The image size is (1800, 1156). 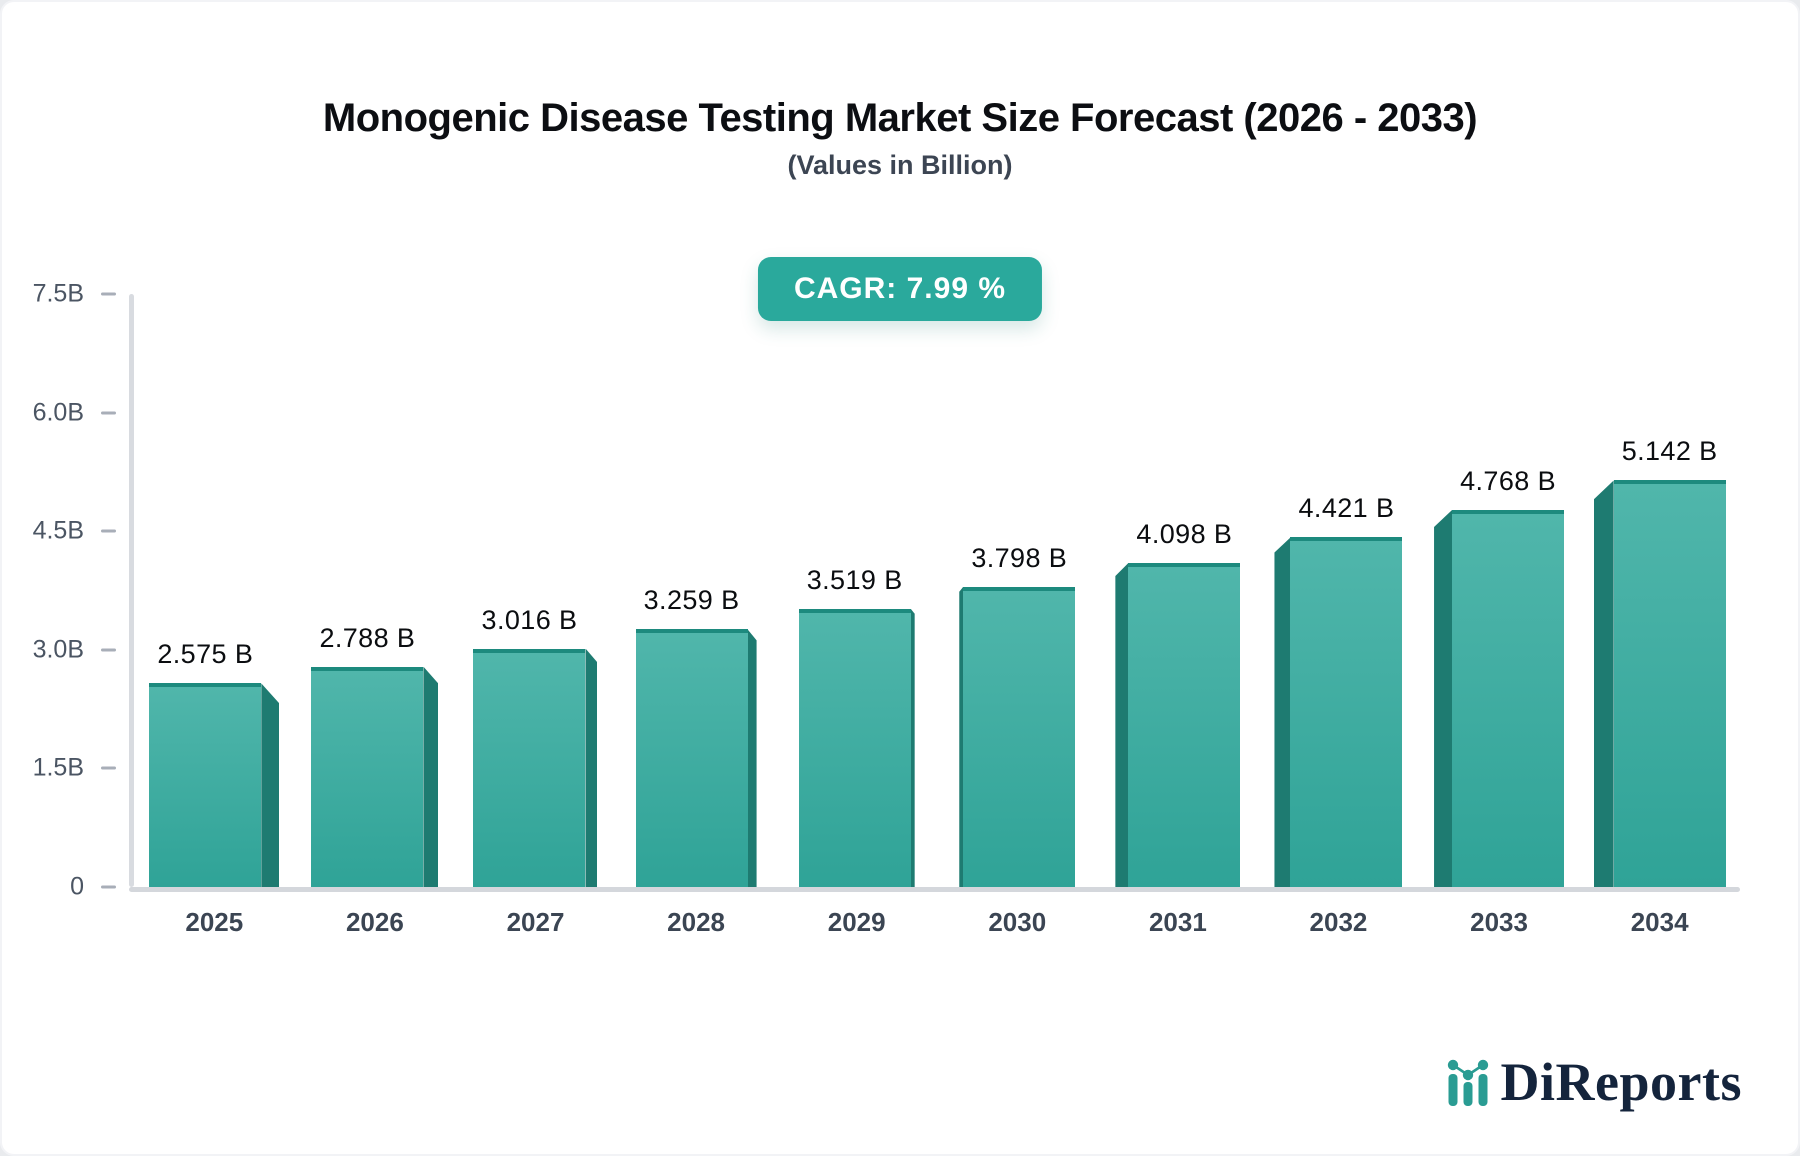 What do you see at coordinates (691, 600) in the screenshot?
I see `bar-value-label: 3.259 B` at bounding box center [691, 600].